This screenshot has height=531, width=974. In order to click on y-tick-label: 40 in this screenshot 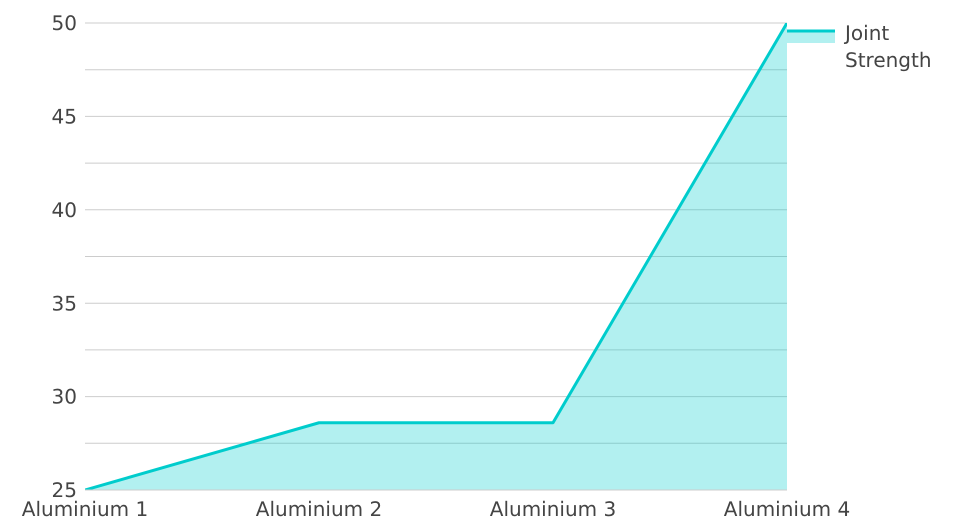, I will do `click(64, 210)`.